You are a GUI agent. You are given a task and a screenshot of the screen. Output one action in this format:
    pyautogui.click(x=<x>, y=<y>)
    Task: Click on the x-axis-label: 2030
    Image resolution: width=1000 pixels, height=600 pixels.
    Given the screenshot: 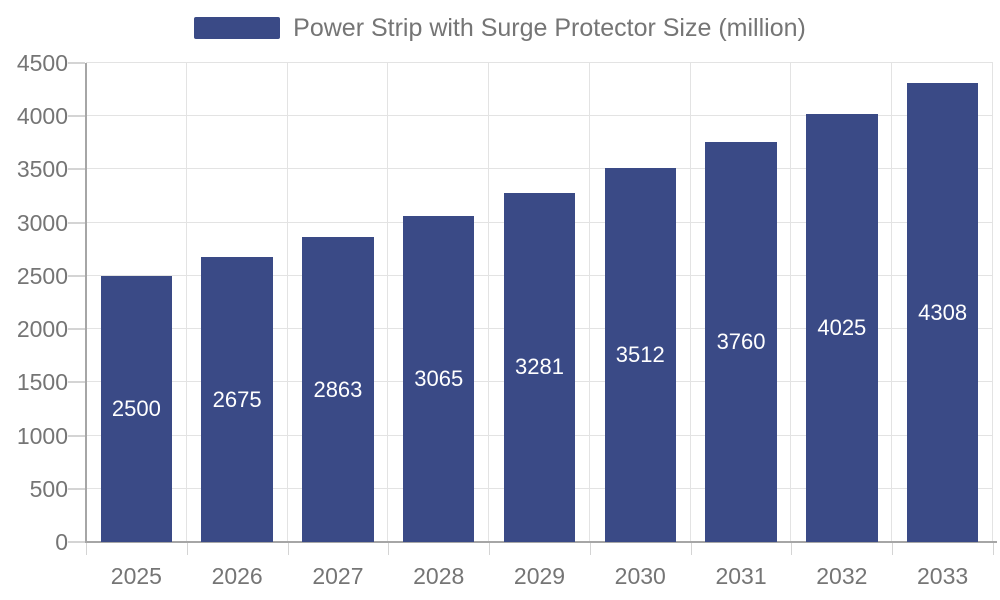 What is the action you would take?
    pyautogui.click(x=640, y=576)
    